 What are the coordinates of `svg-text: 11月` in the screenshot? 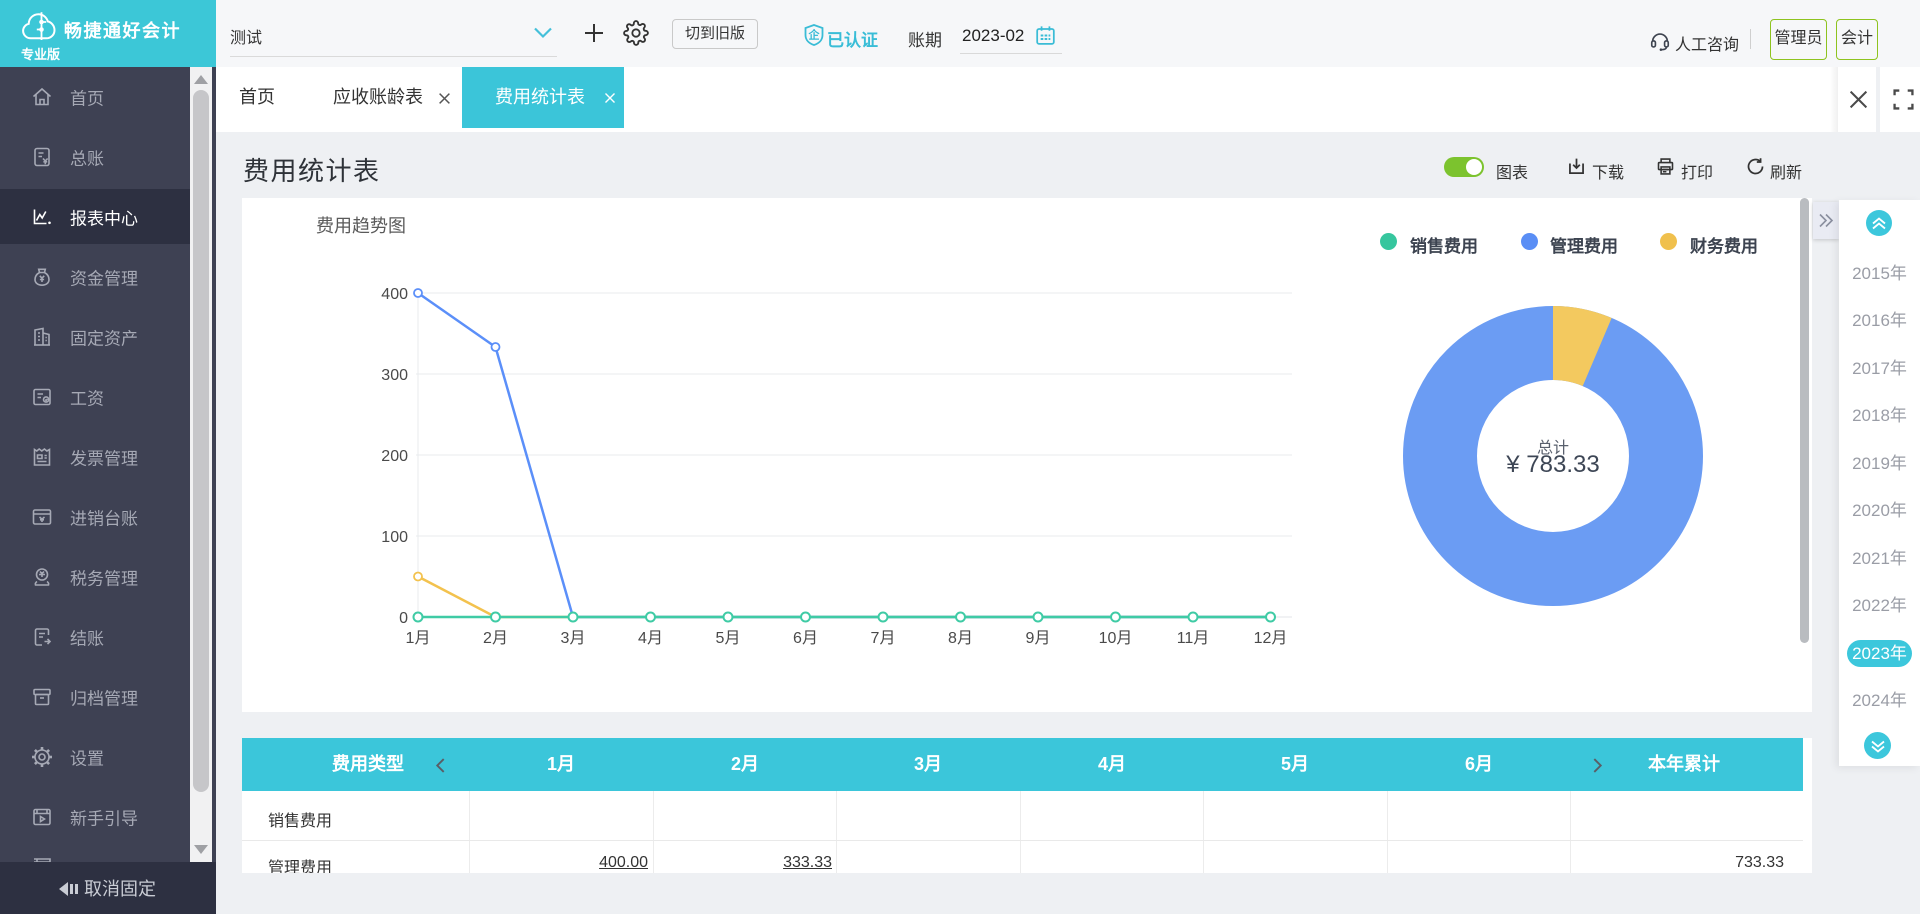 It's located at (1193, 638).